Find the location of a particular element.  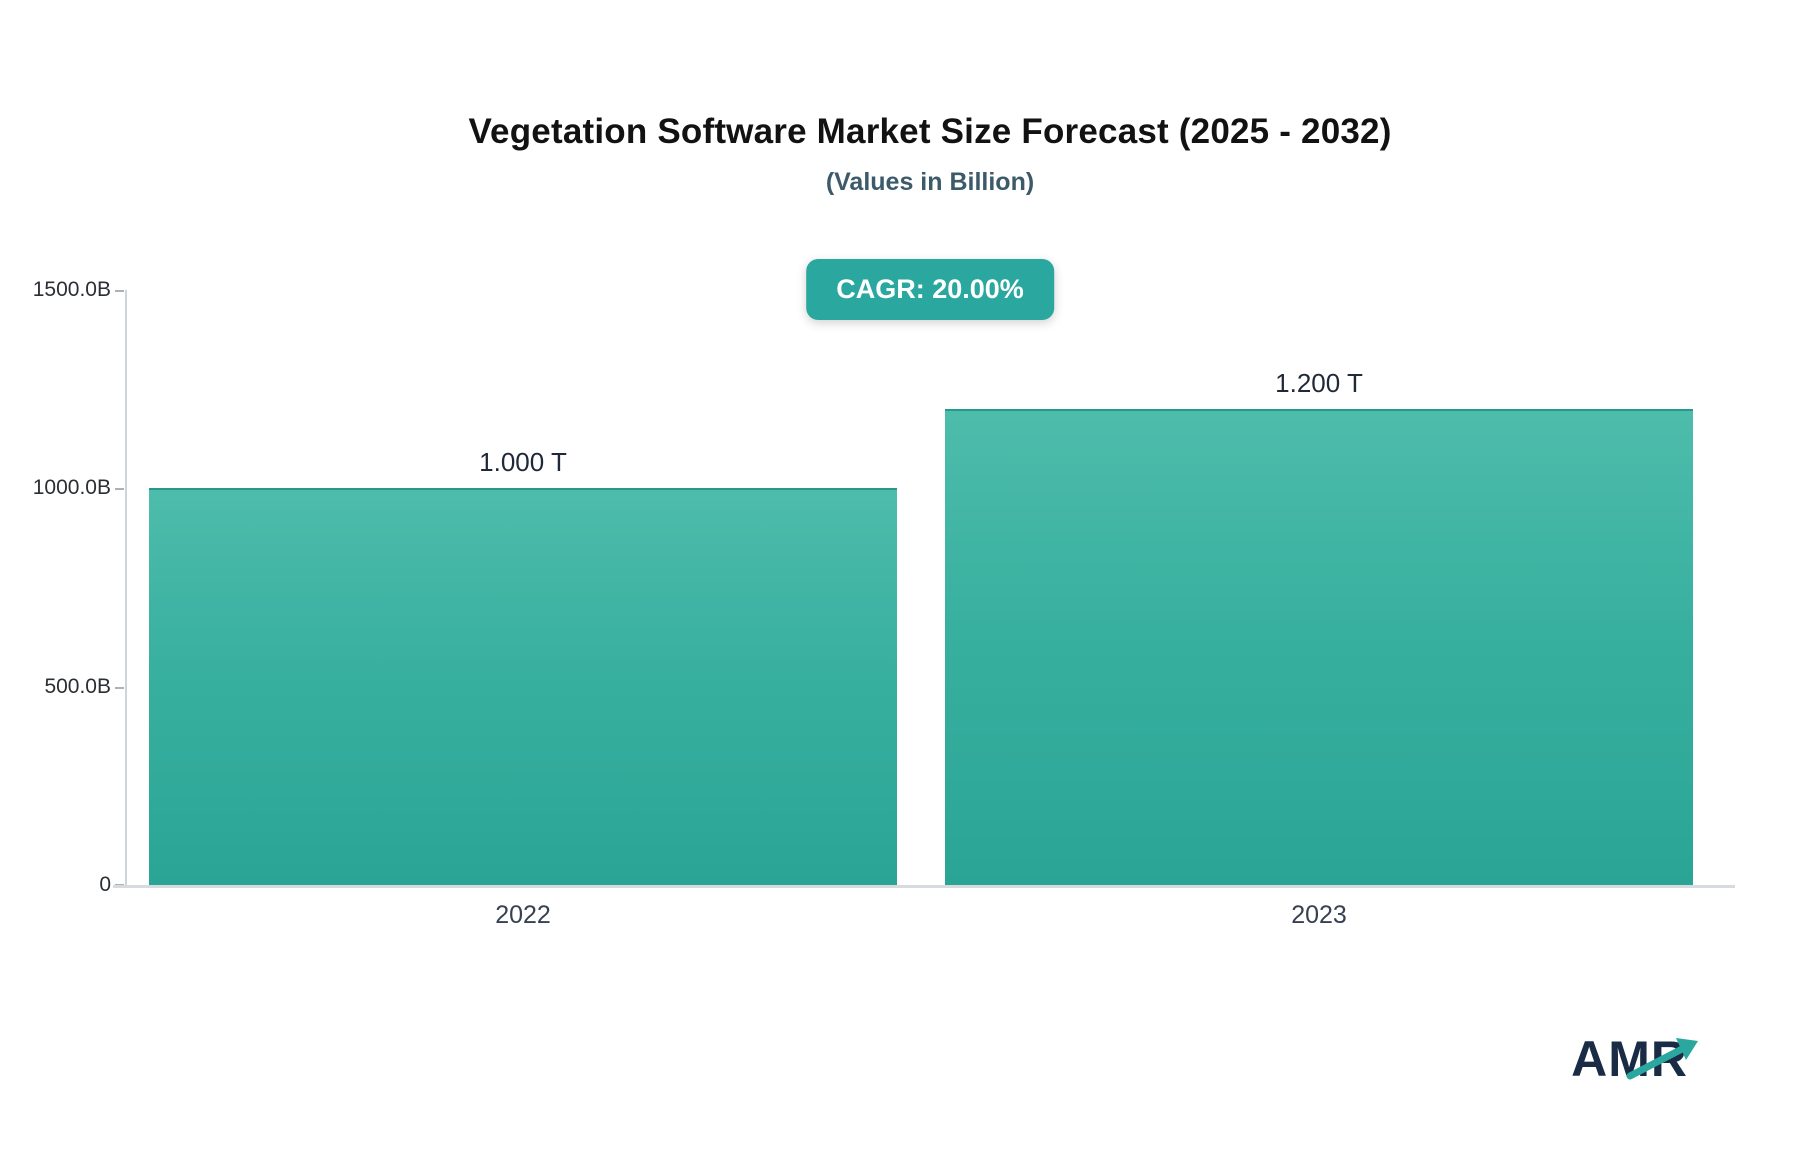

x-axis is located at coordinates (924, 886).